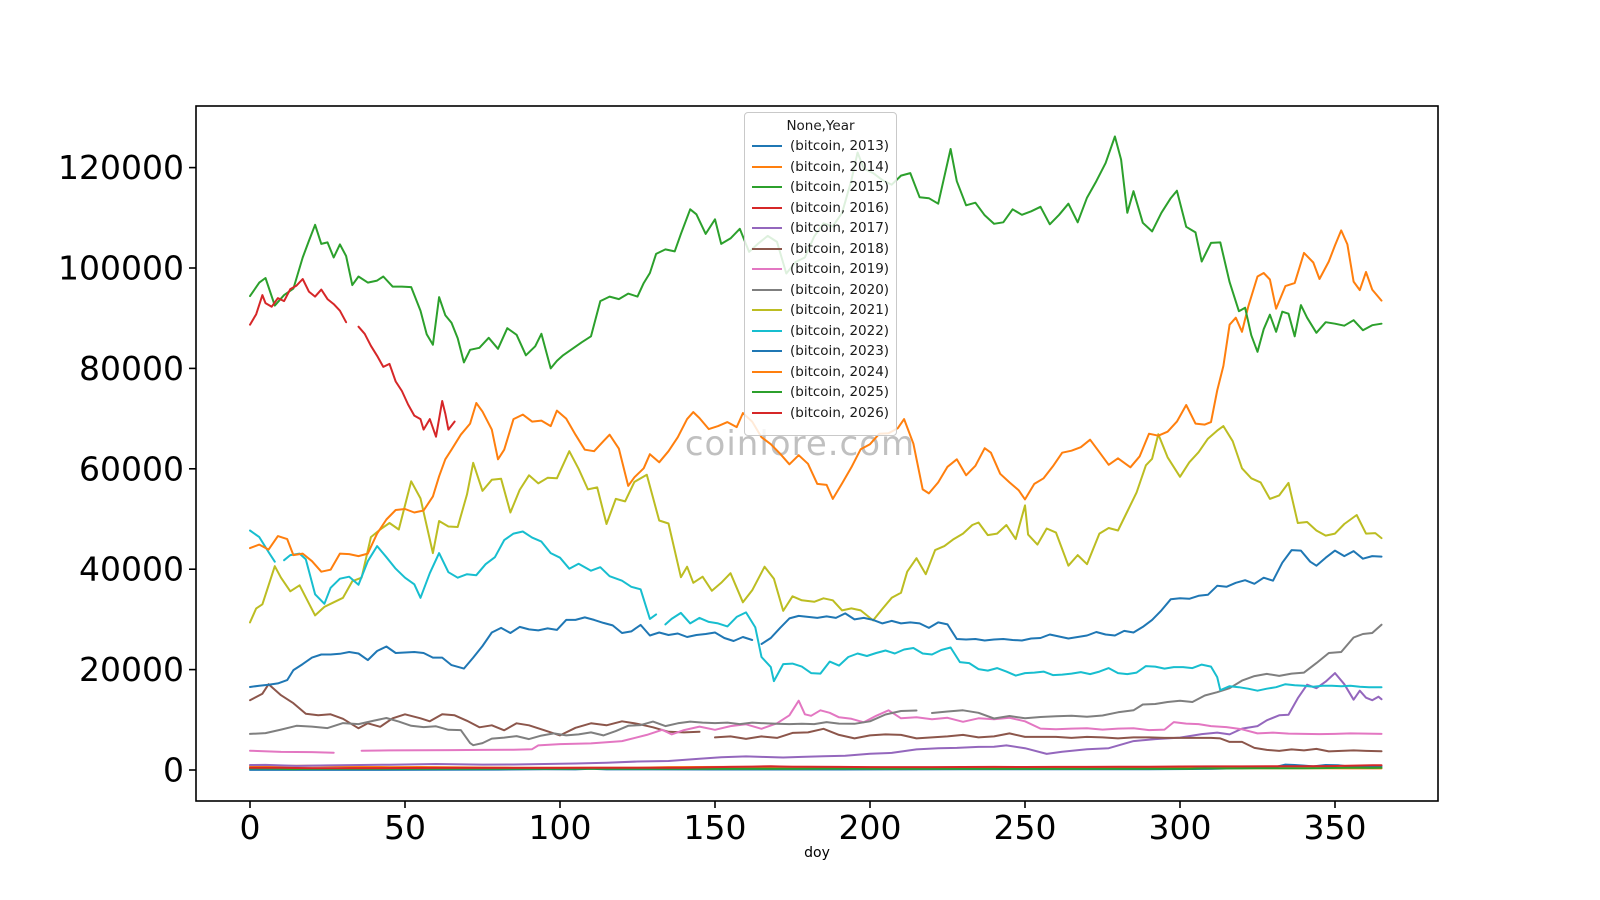 Image resolution: width=1600 pixels, height=900 pixels. Describe the element at coordinates (1180, 827) in the screenshot. I see `x-tick-label: 300` at that location.